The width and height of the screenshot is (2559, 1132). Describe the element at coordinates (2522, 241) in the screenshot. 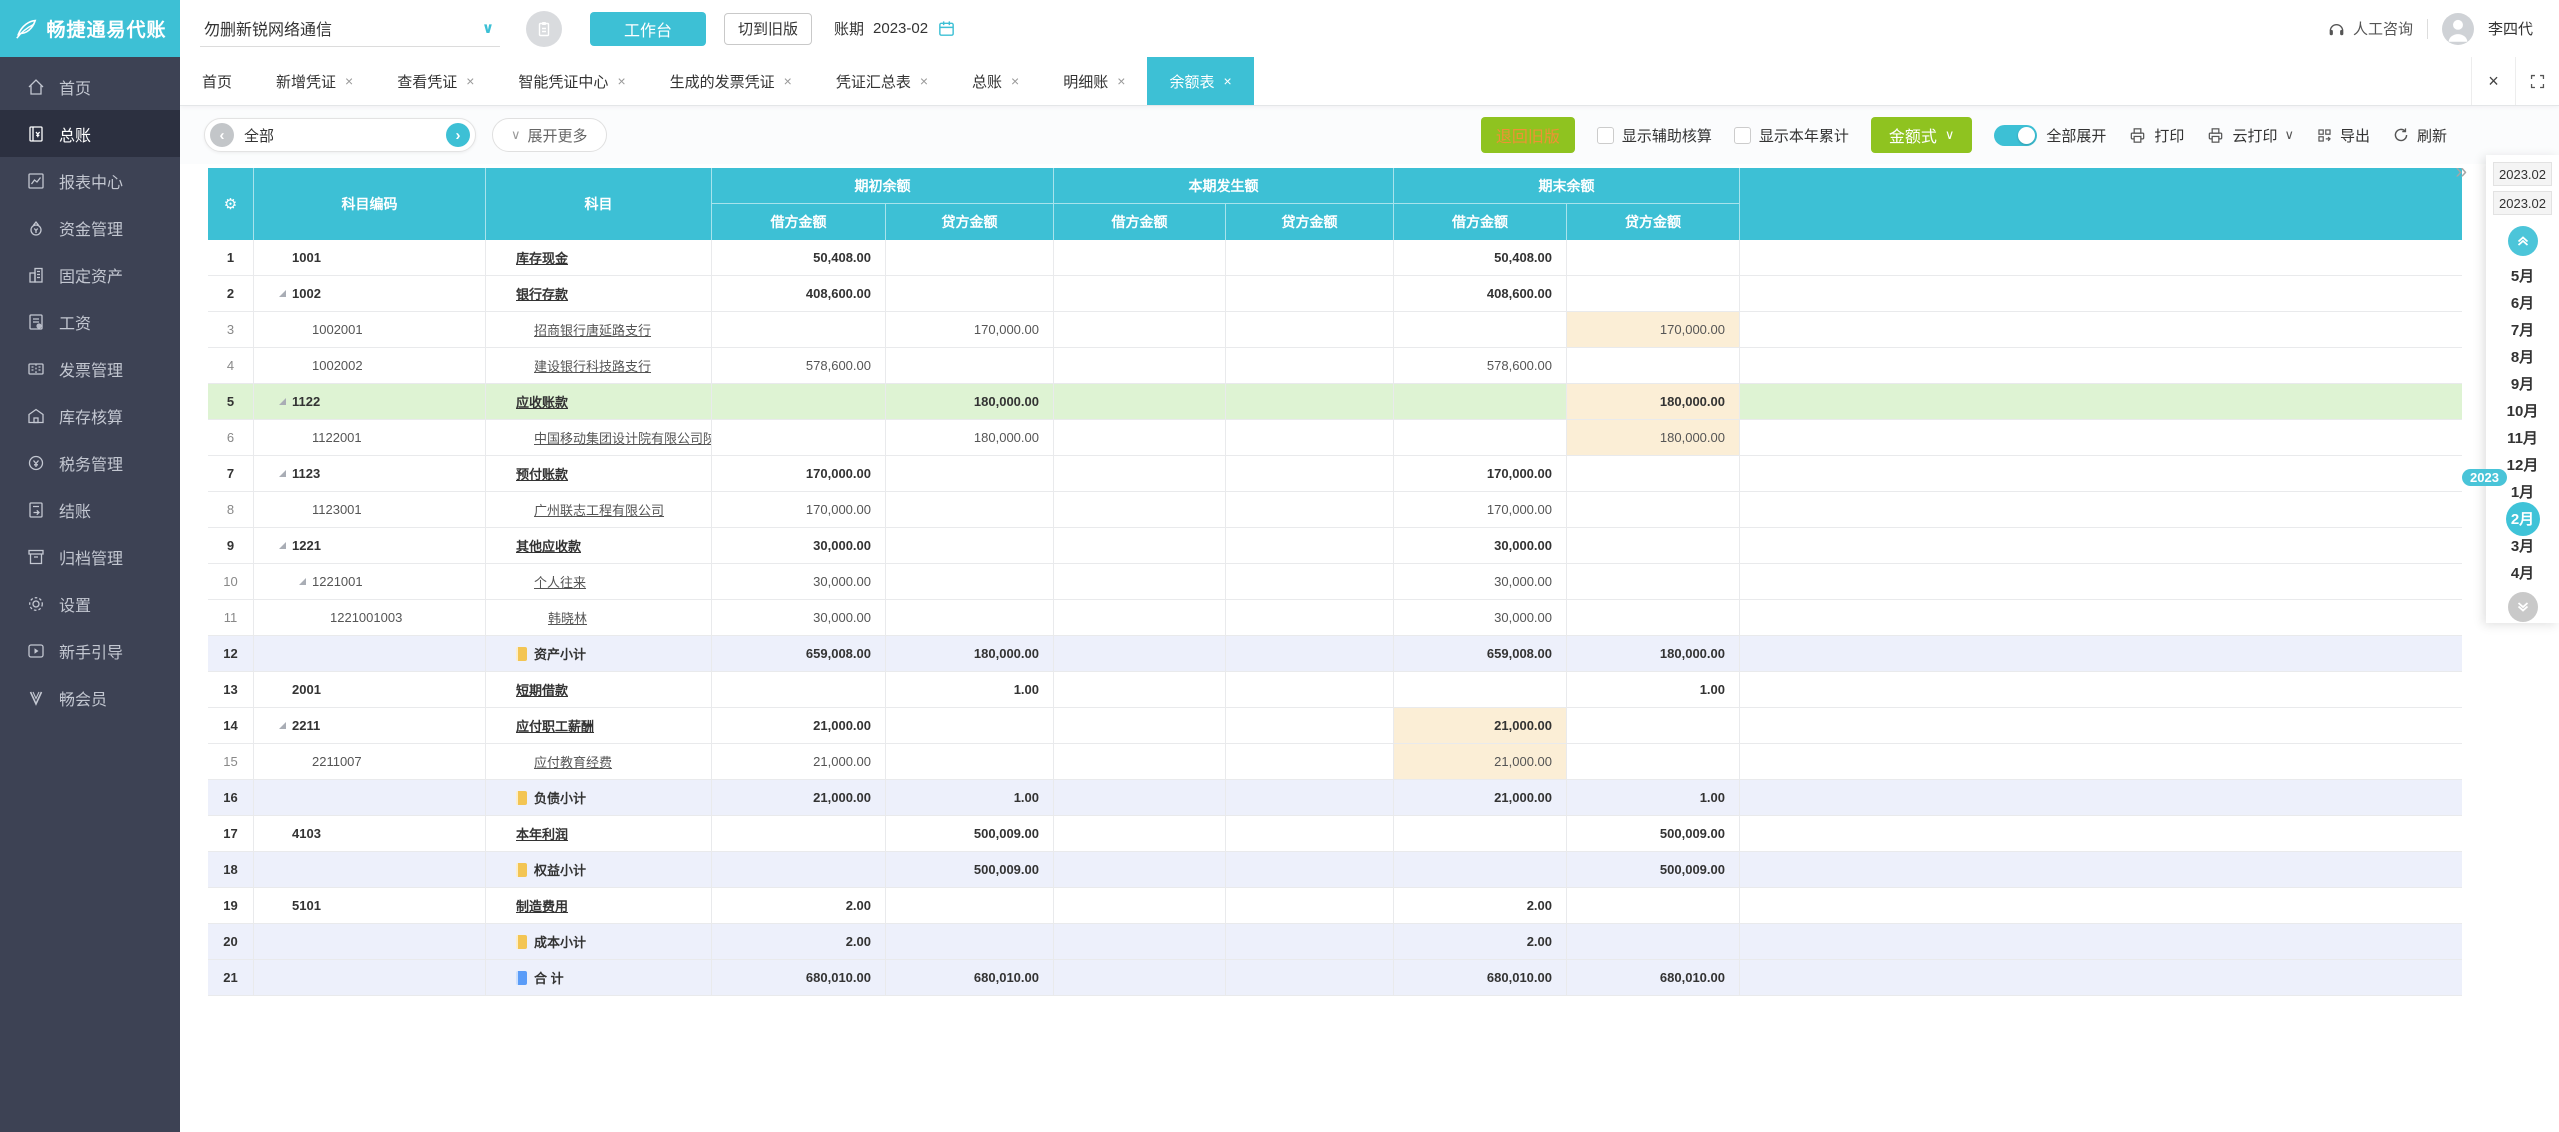

I see `scroll-up-button` at that location.